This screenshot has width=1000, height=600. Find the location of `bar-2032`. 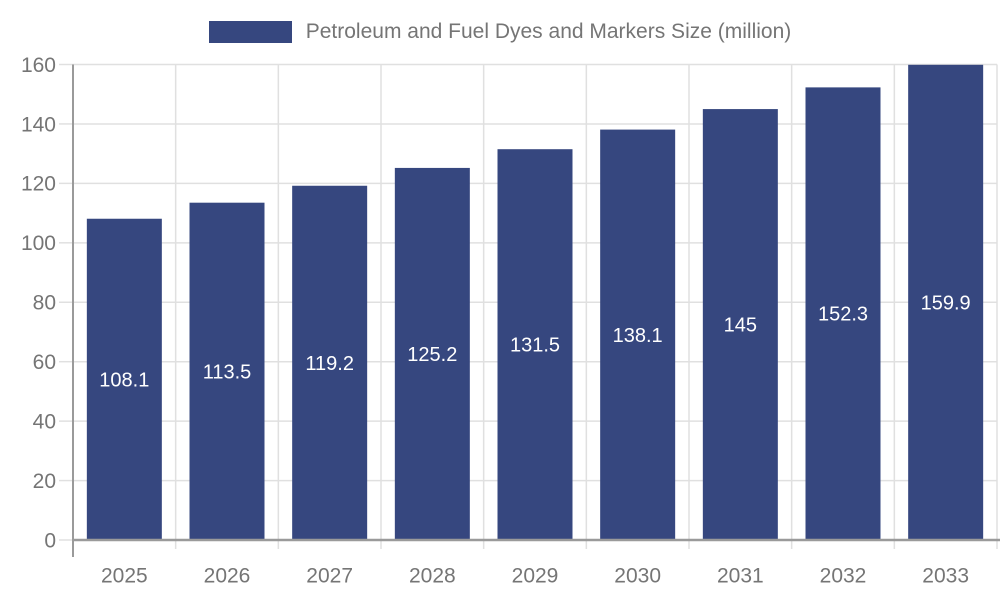

bar-2032 is located at coordinates (843, 314).